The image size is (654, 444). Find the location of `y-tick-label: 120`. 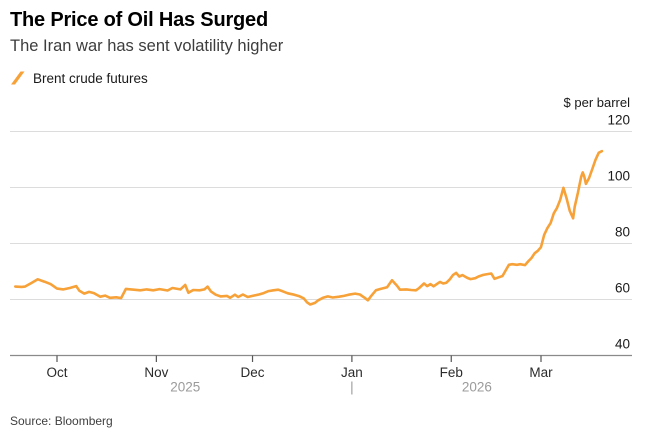

y-tick-label: 120 is located at coordinates (618, 120).